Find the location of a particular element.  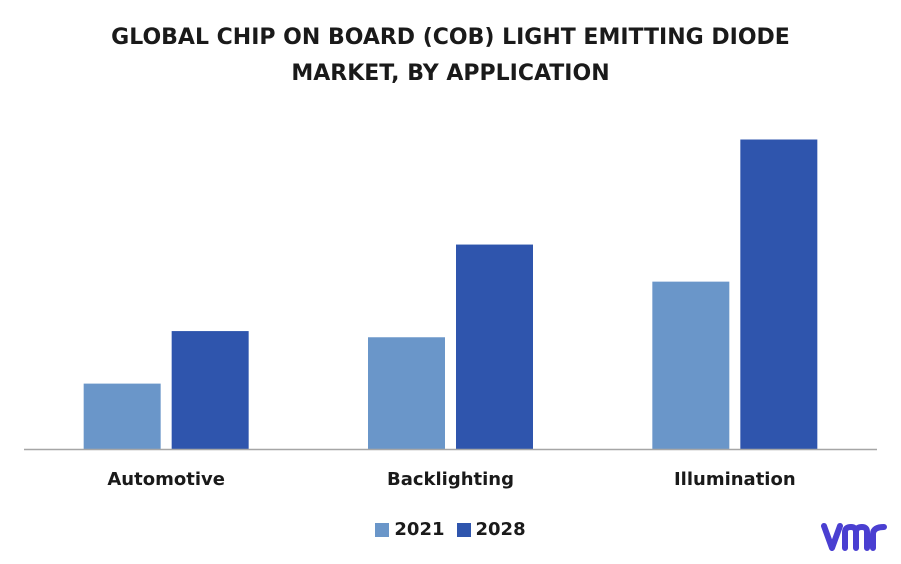

vmr-logo-mark is located at coordinates (854, 537).